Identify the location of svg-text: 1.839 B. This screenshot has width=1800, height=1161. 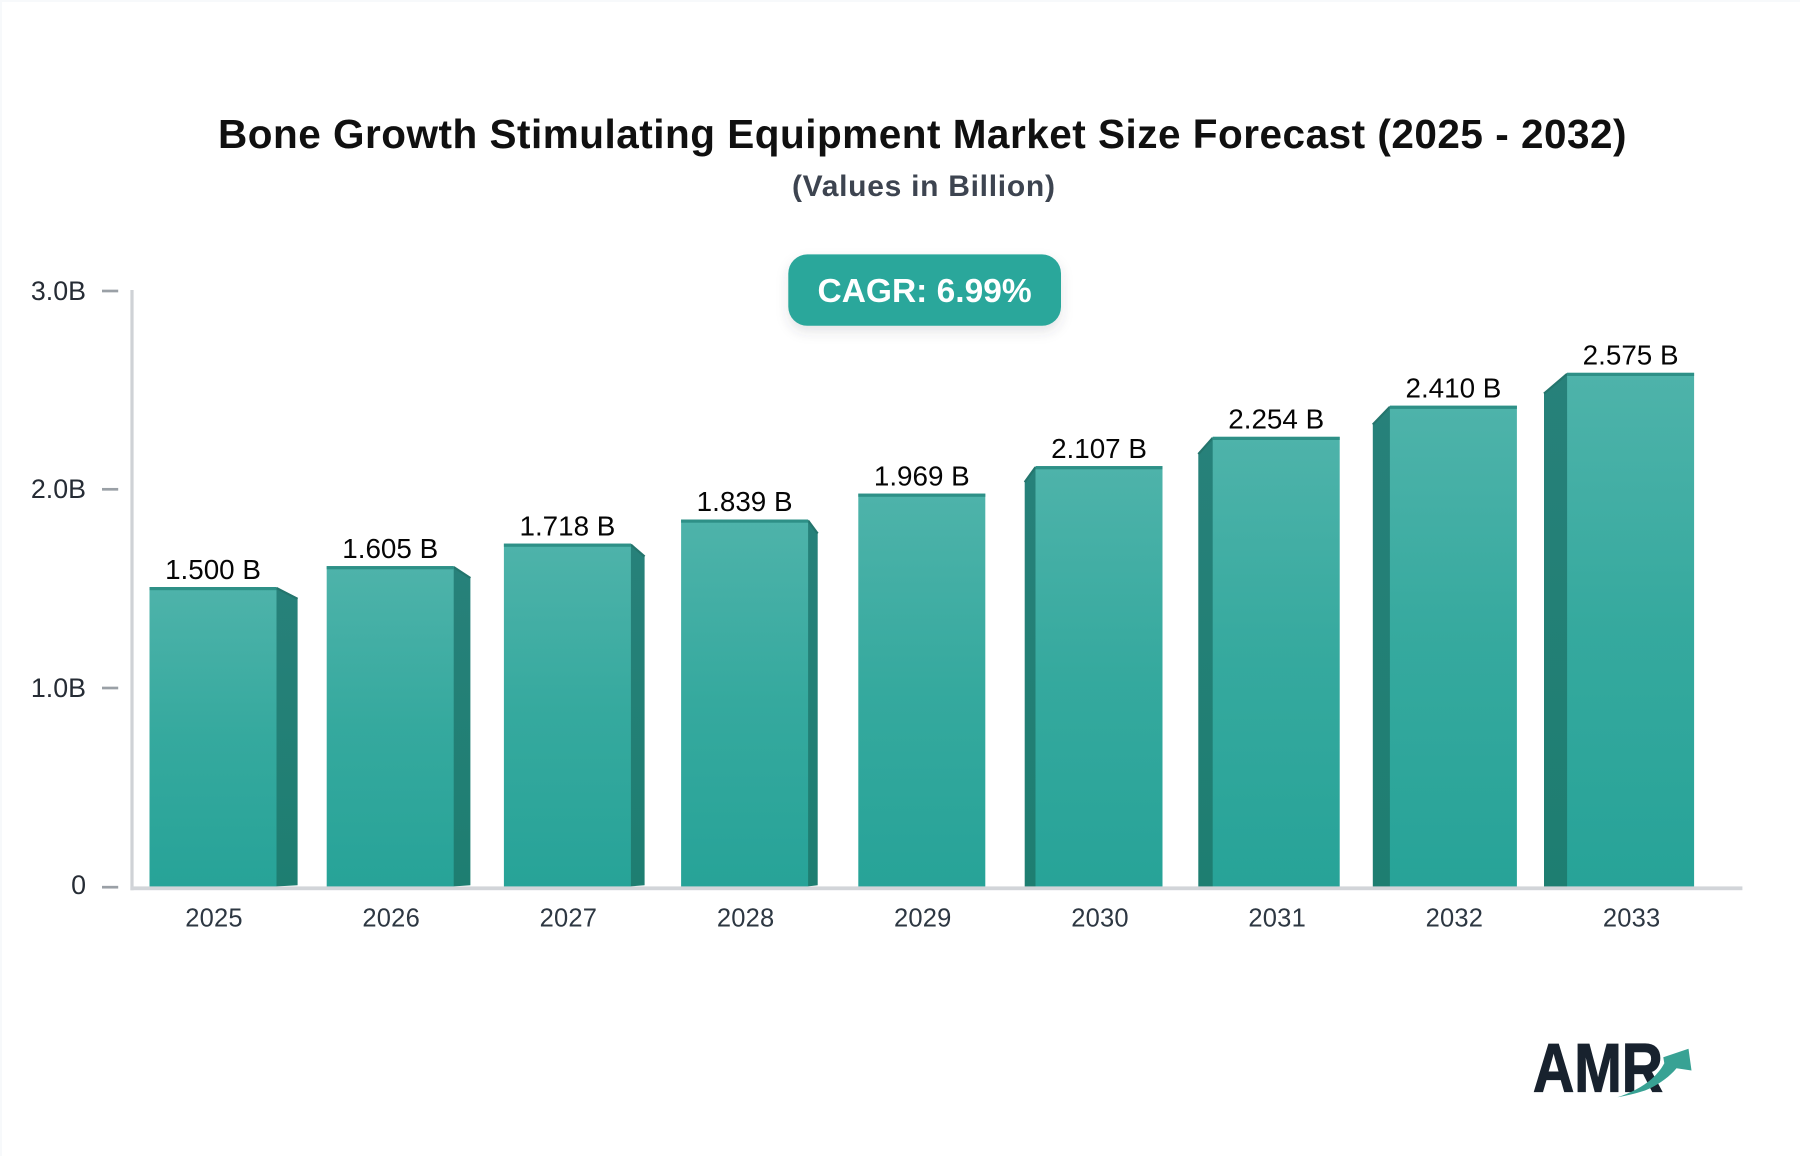
(745, 501).